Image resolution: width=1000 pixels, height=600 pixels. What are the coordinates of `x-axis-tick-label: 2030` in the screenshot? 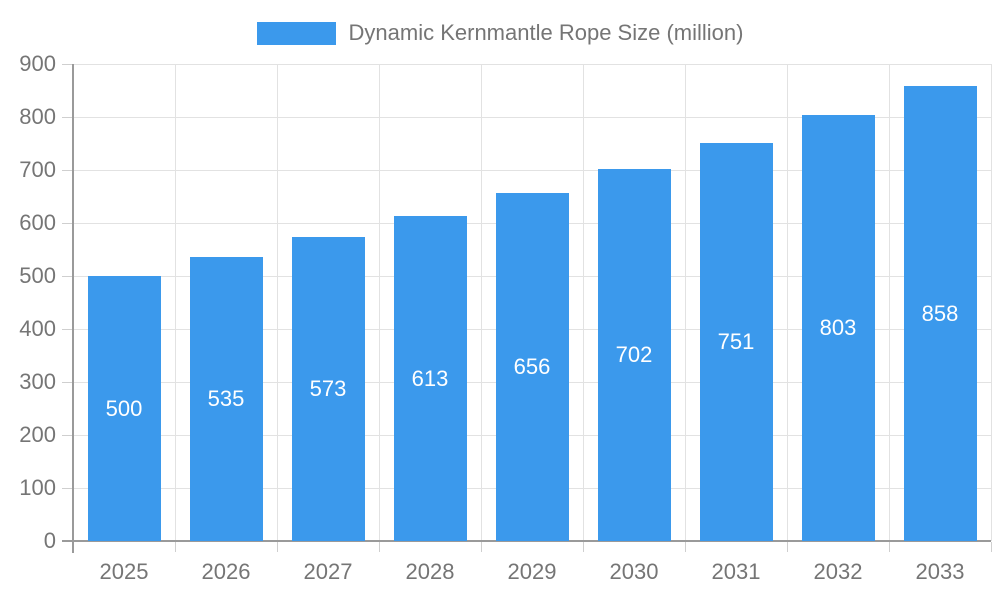 It's located at (634, 571).